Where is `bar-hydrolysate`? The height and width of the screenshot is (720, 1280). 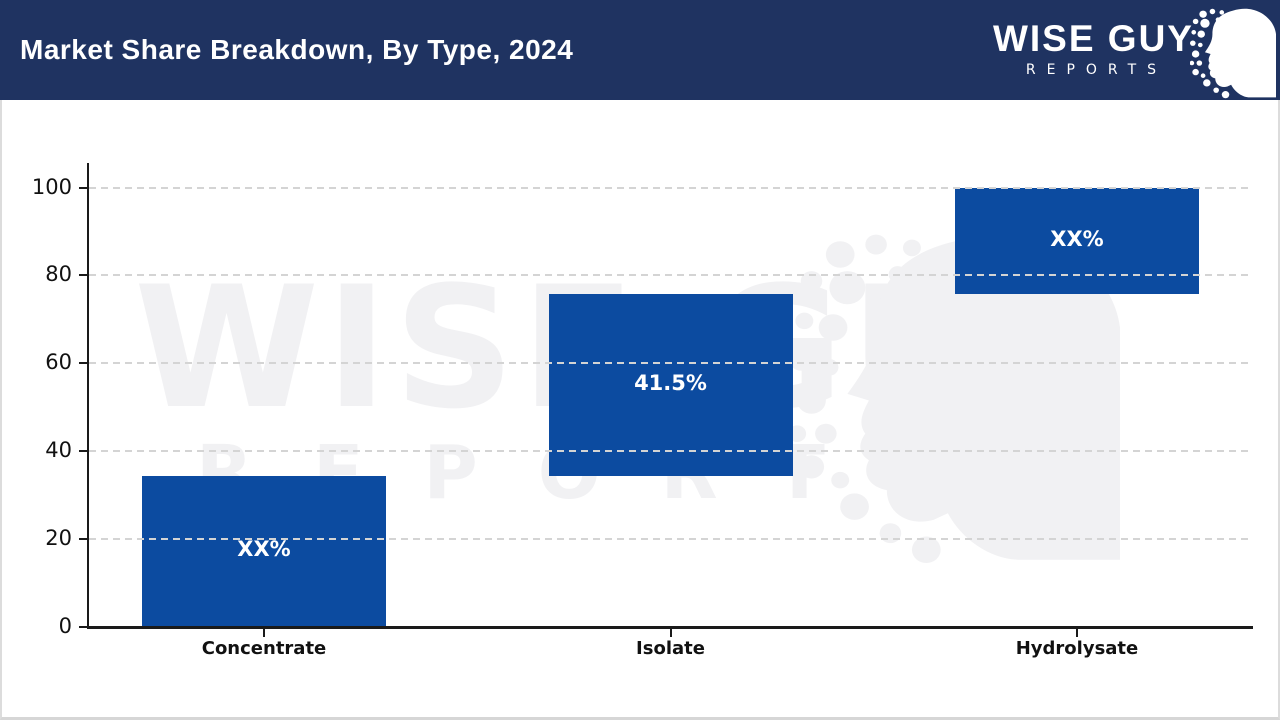
bar-hydrolysate is located at coordinates (1077, 241).